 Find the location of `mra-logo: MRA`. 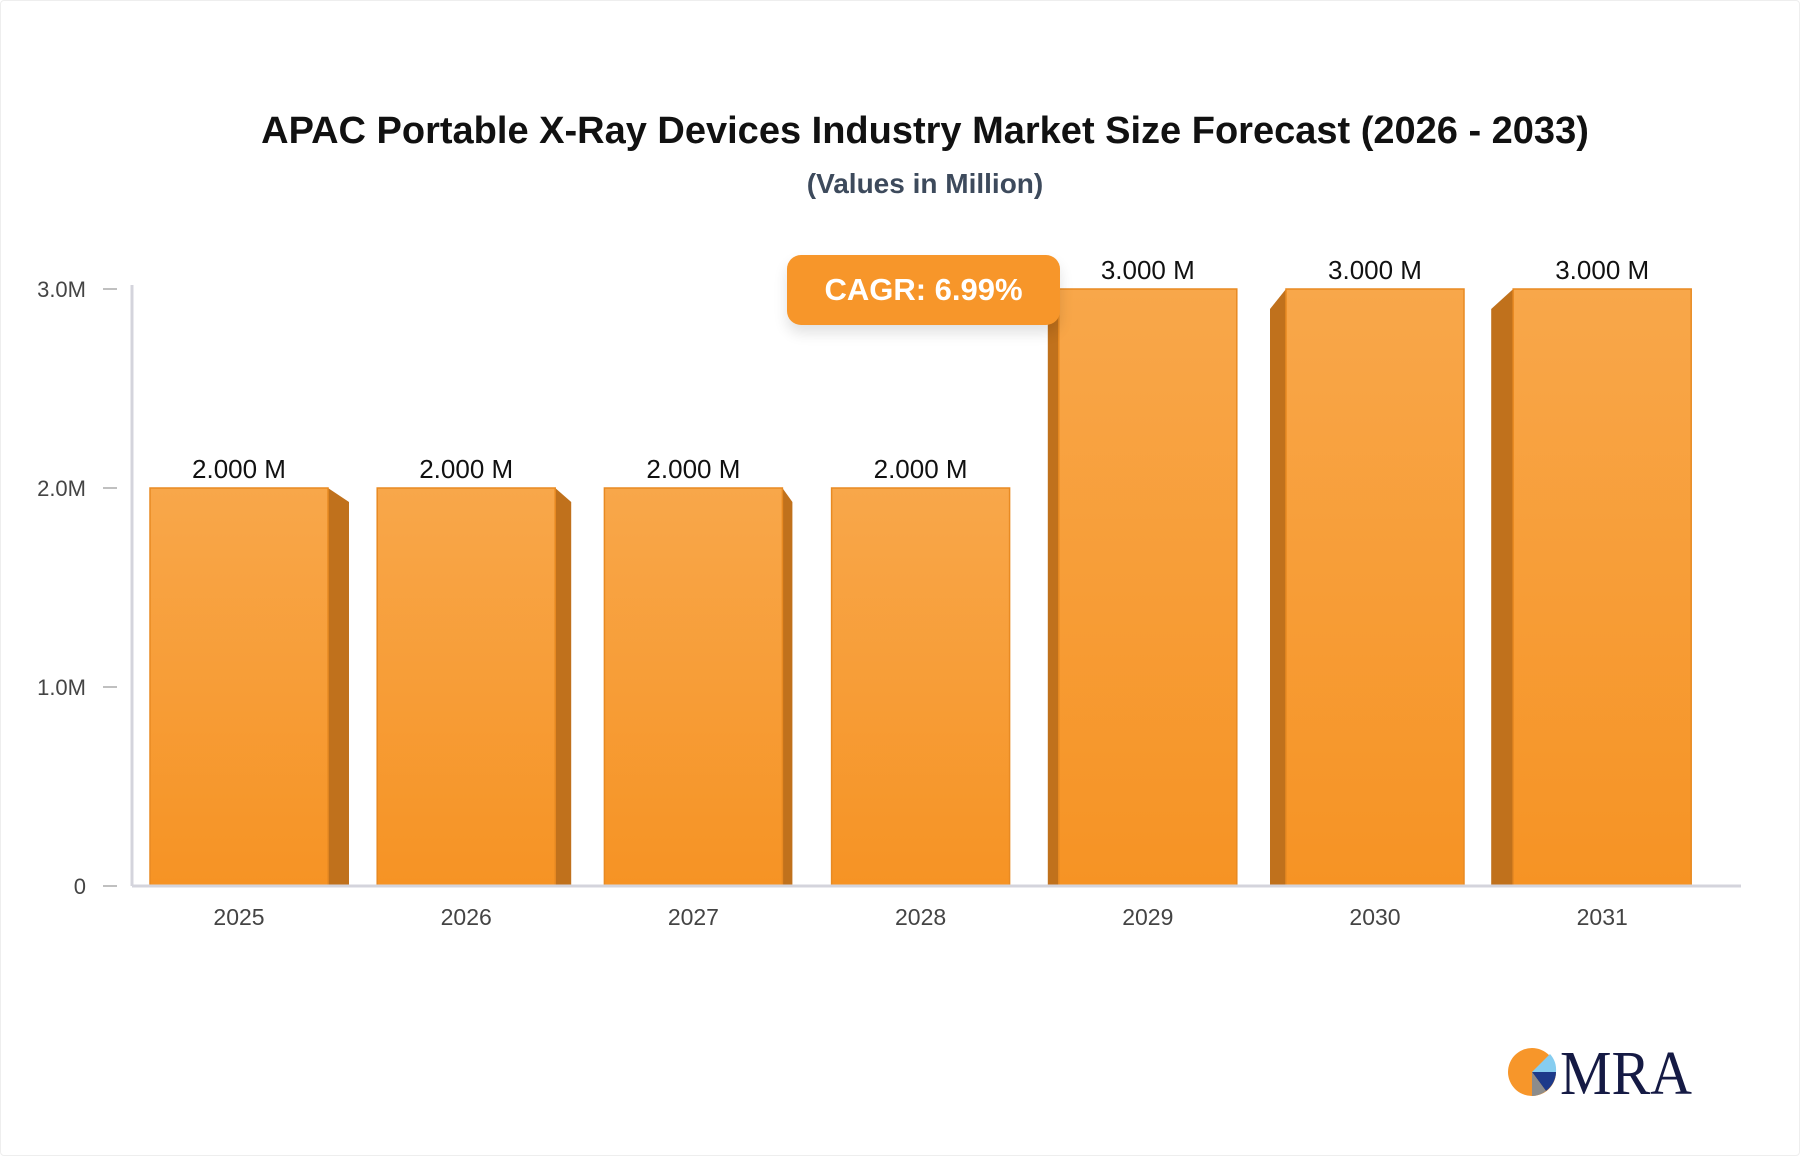

mra-logo: MRA is located at coordinates (1601, 1070).